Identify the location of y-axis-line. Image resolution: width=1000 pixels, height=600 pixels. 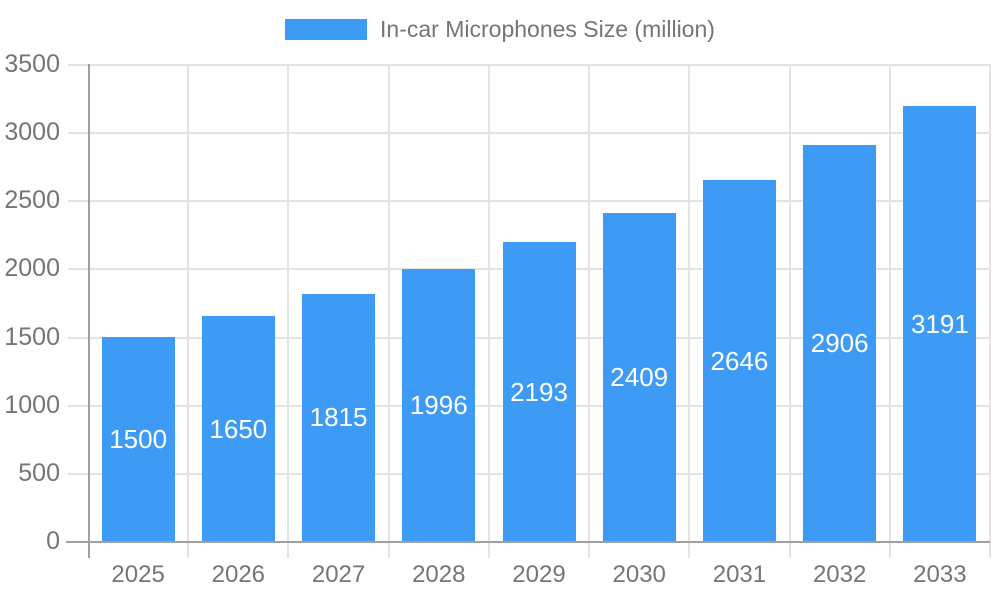
(89, 311).